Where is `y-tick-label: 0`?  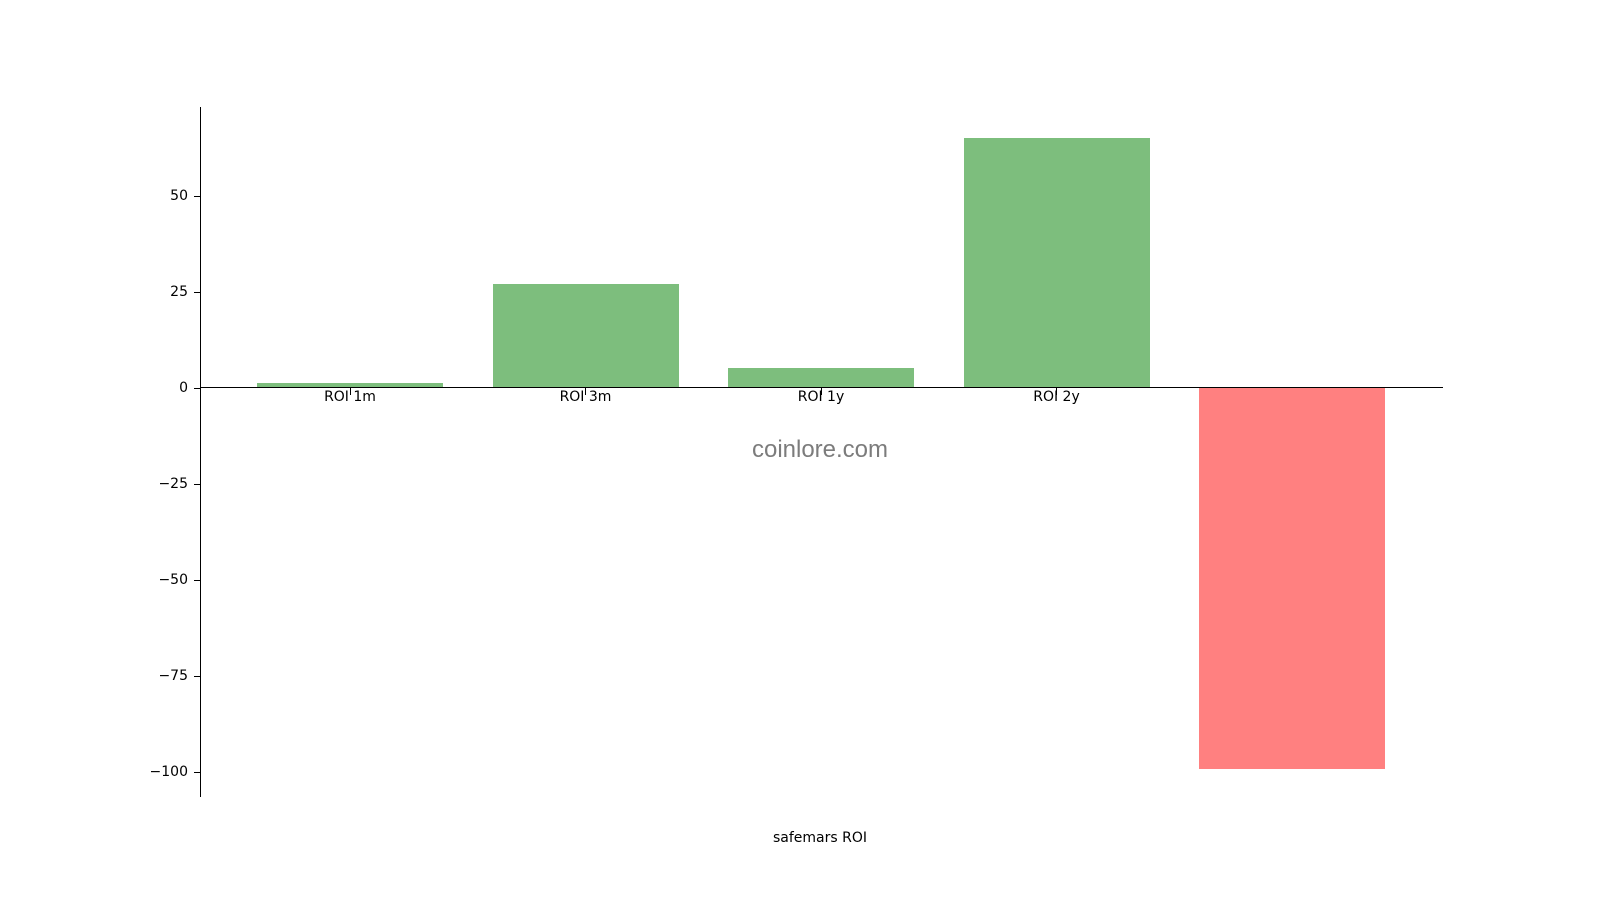
y-tick-label: 0 is located at coordinates (183, 387).